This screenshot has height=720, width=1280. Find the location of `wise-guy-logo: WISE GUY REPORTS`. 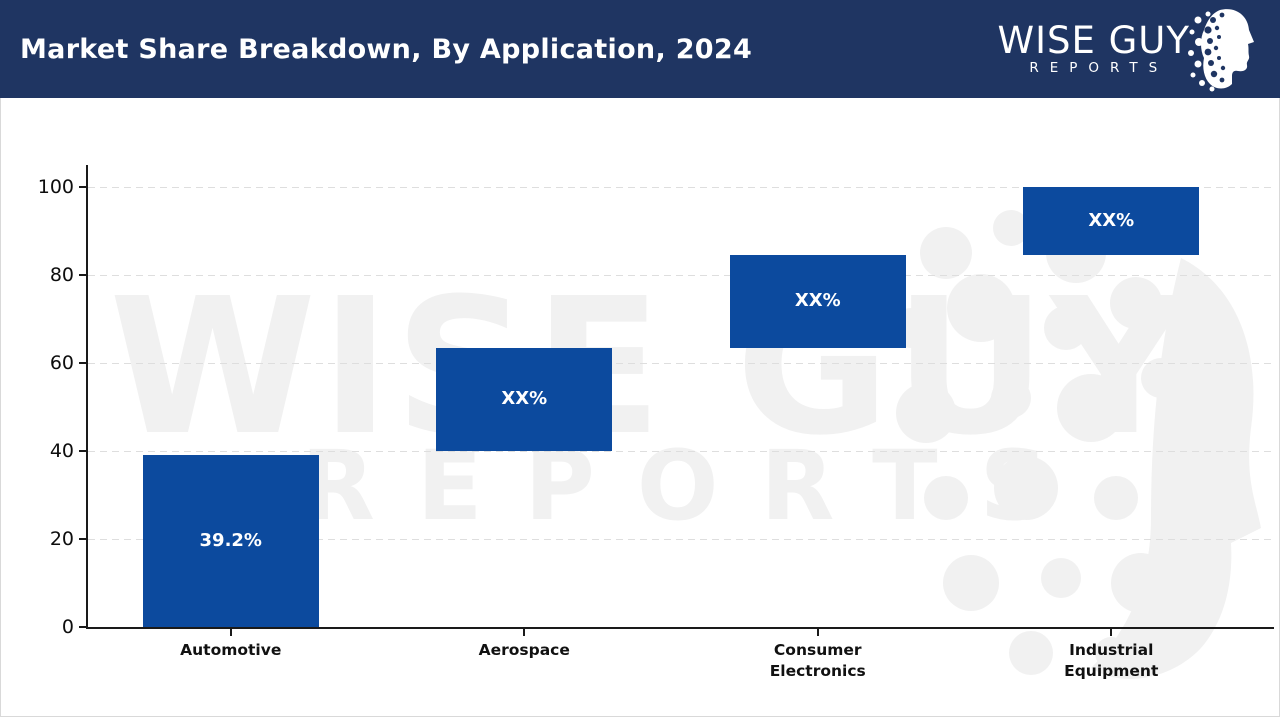

wise-guy-logo: WISE GUY REPORTS is located at coordinates (1129, 49).